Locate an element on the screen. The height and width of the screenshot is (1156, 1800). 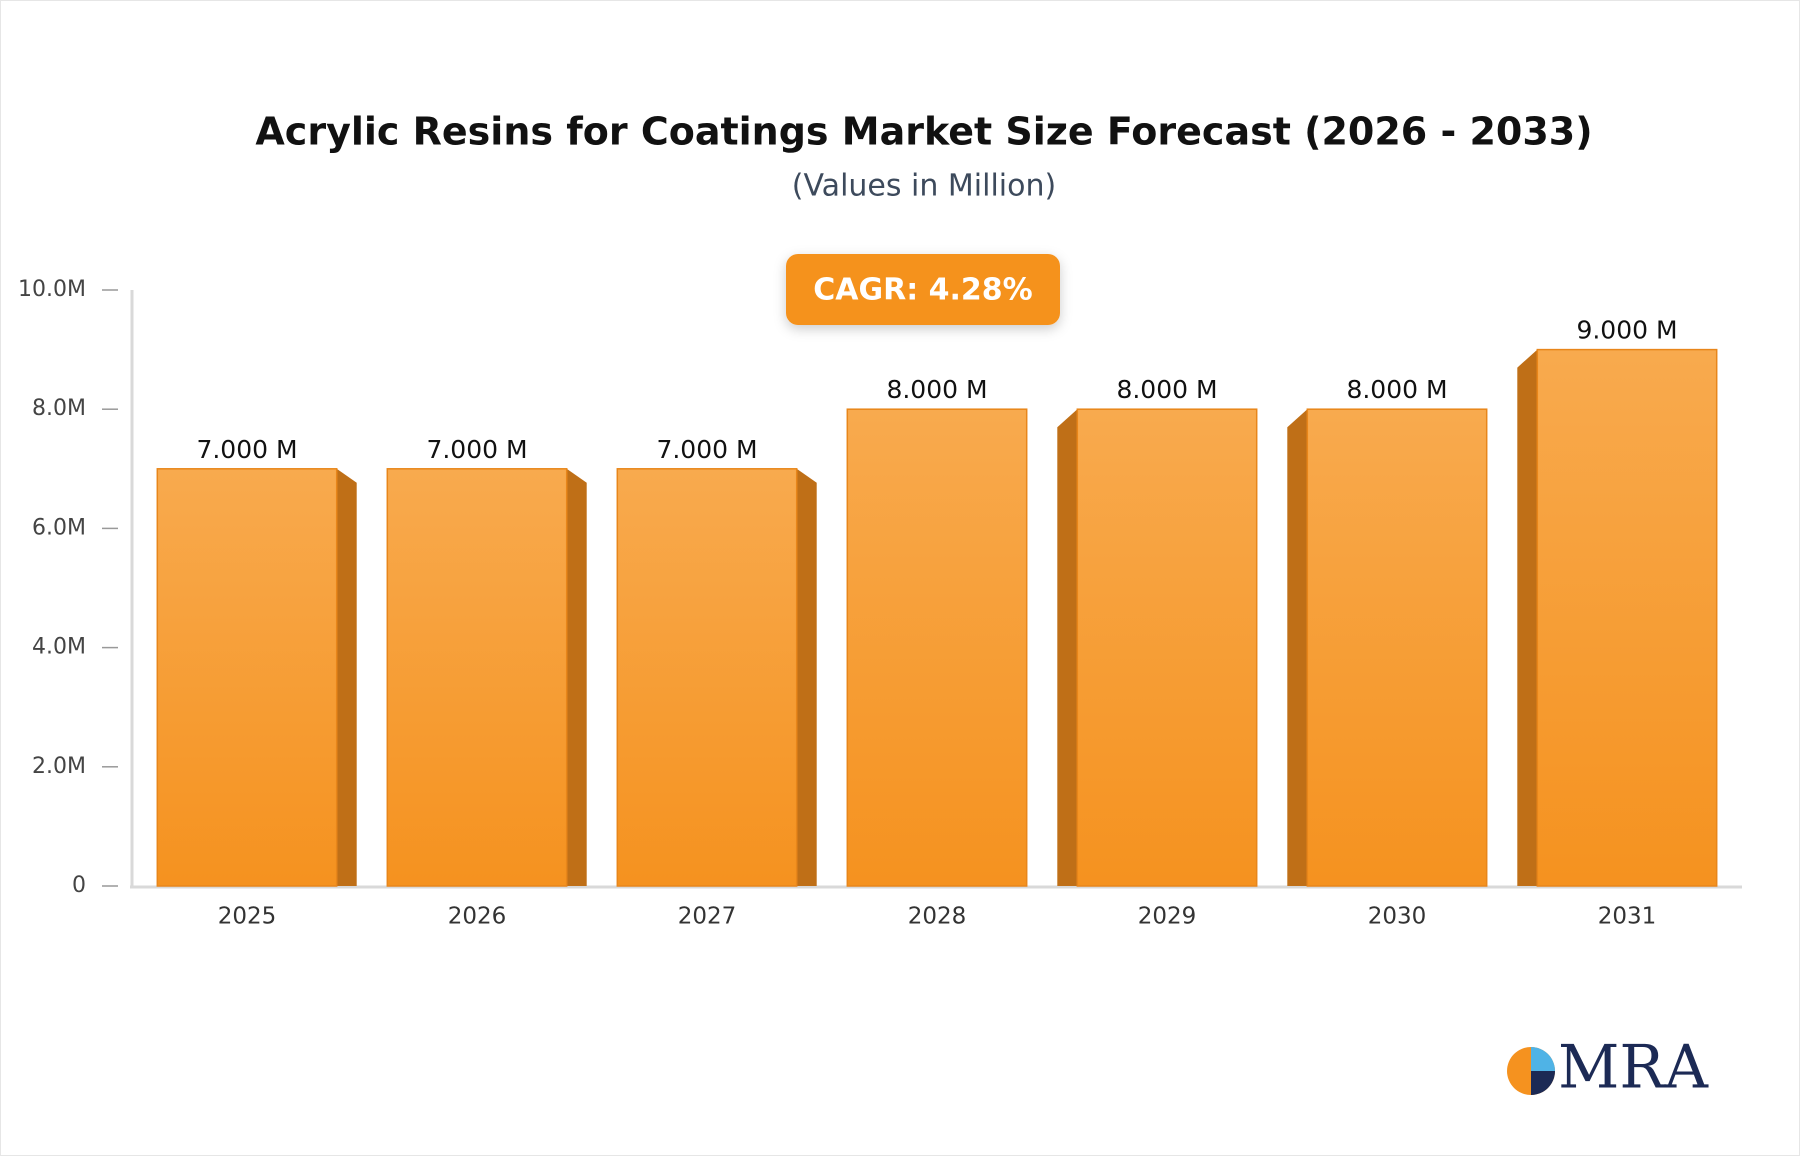
x-tick-label: 2030 is located at coordinates (1397, 917).